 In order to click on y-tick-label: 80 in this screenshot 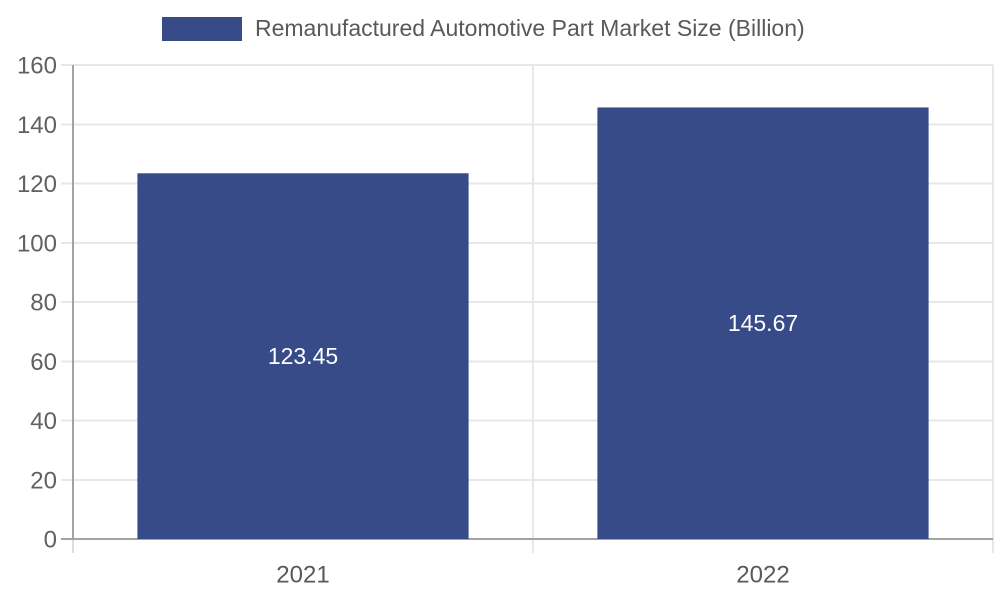, I will do `click(43, 303)`.